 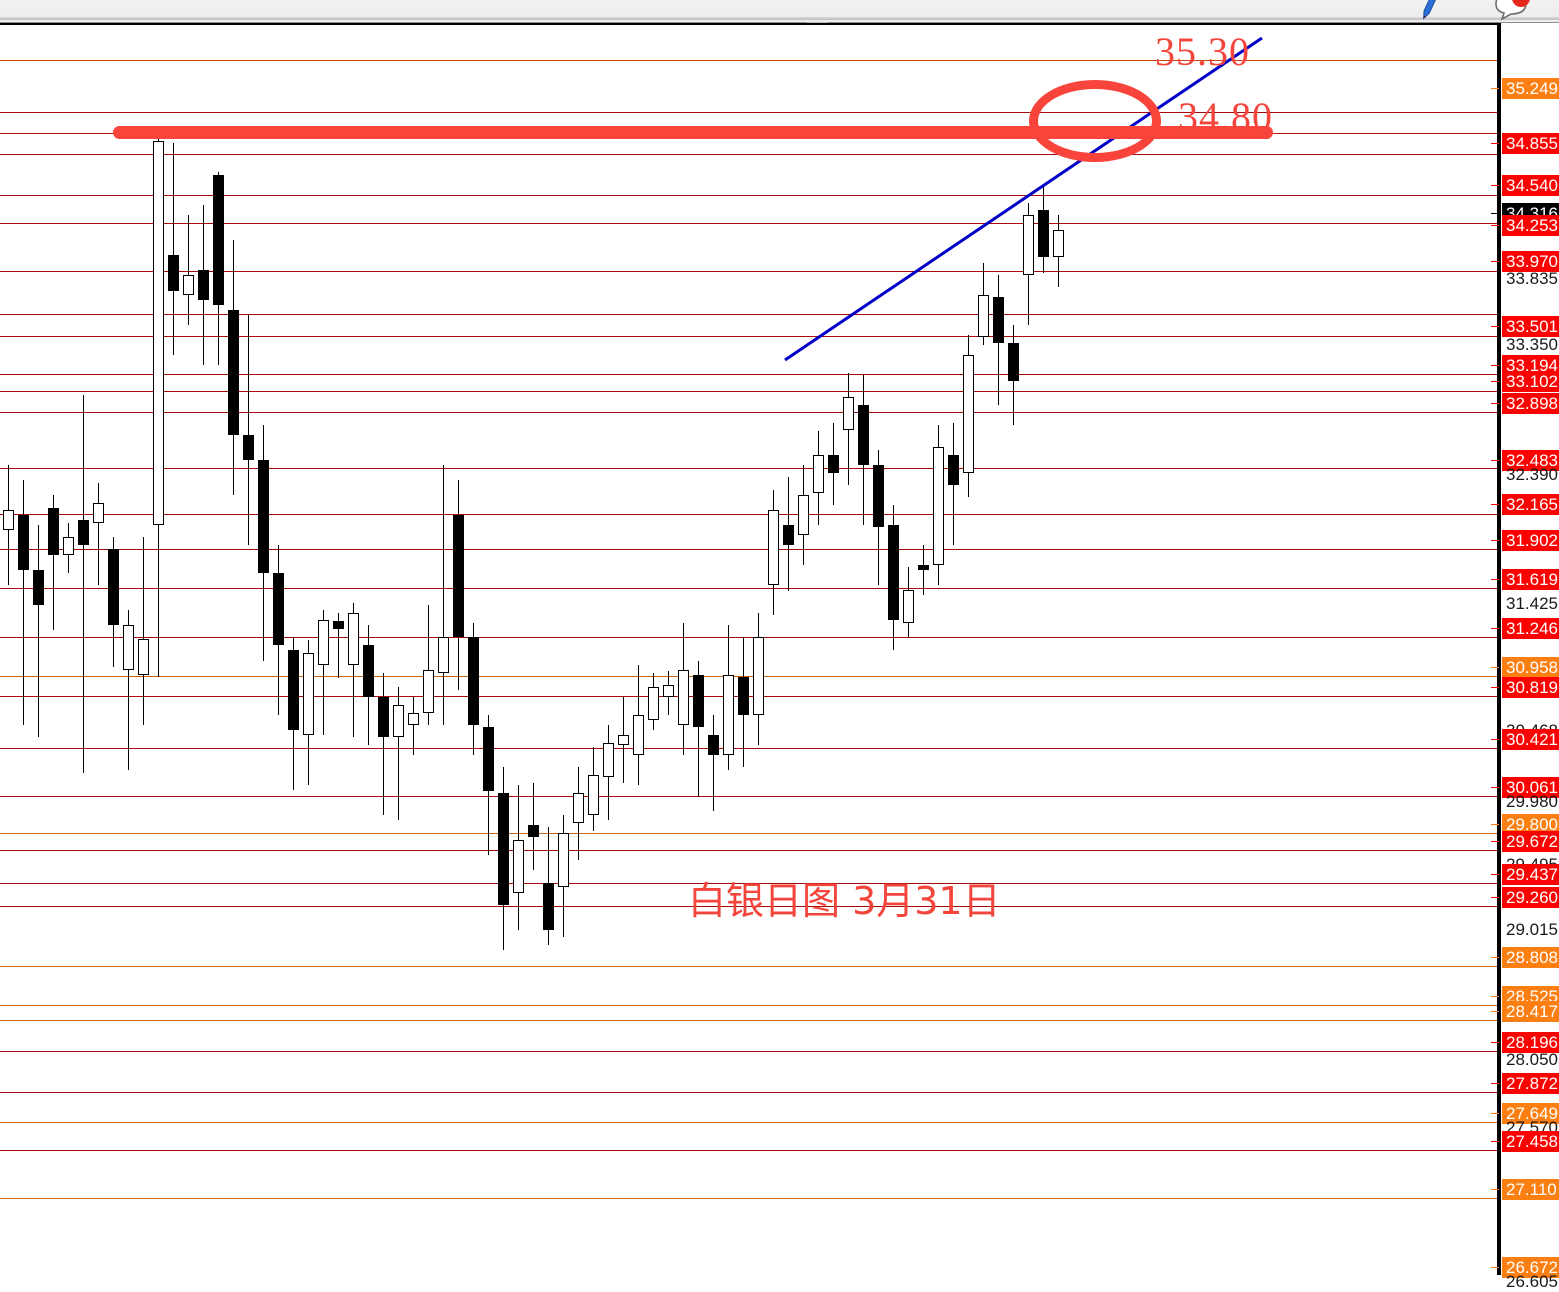 What do you see at coordinates (1225, 116) in the screenshot?
I see `annotation-resistance: 34.80` at bounding box center [1225, 116].